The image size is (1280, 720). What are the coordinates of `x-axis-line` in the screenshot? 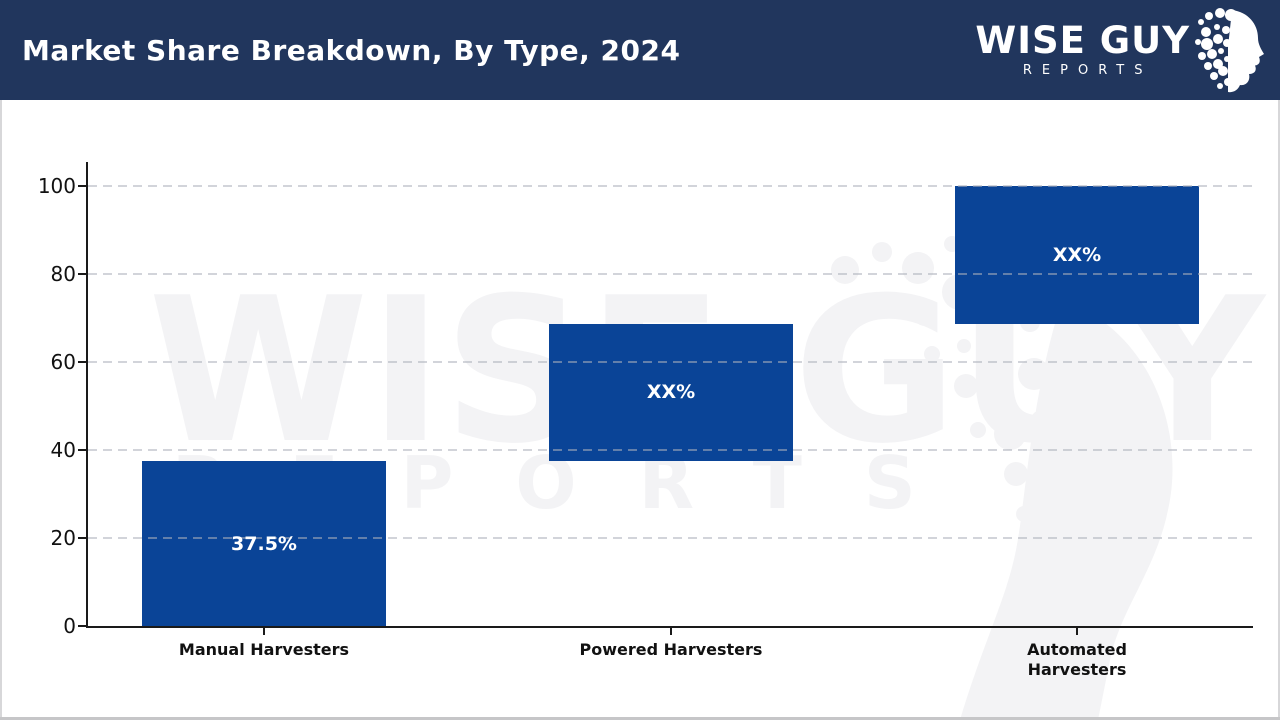 It's located at (669, 627).